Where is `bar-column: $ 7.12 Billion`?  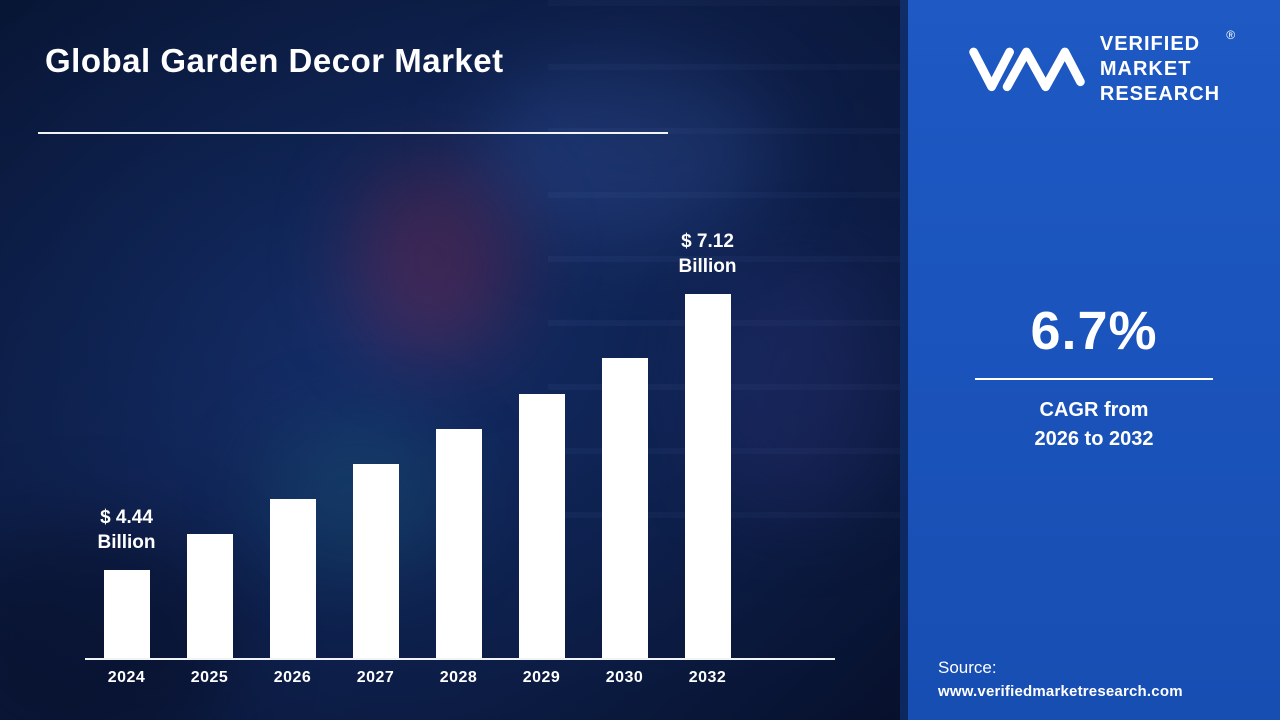 bar-column: $ 7.12 Billion is located at coordinates (707, 444).